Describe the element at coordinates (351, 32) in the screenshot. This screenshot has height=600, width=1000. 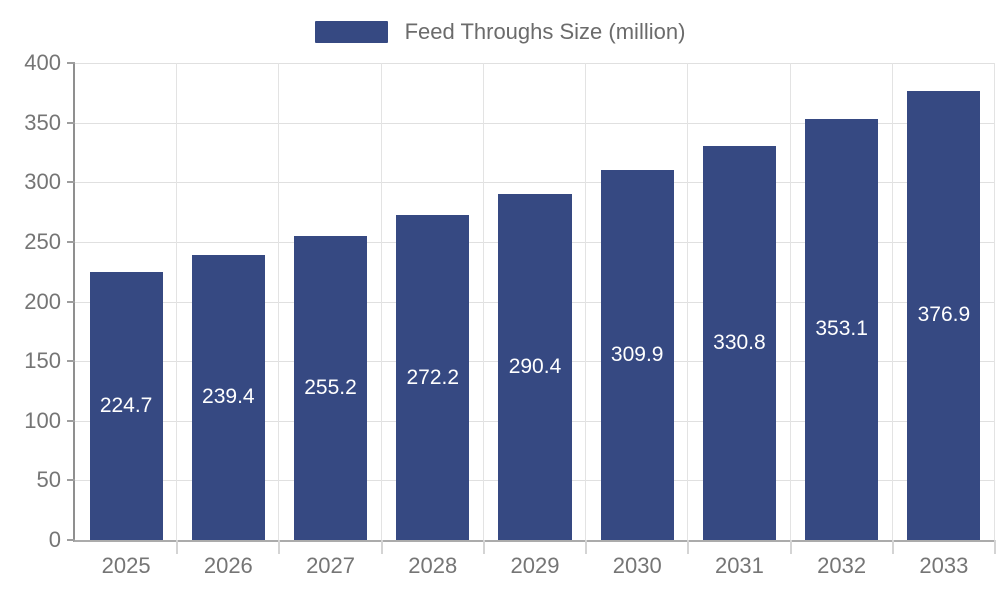
I see `legend-swatch` at that location.